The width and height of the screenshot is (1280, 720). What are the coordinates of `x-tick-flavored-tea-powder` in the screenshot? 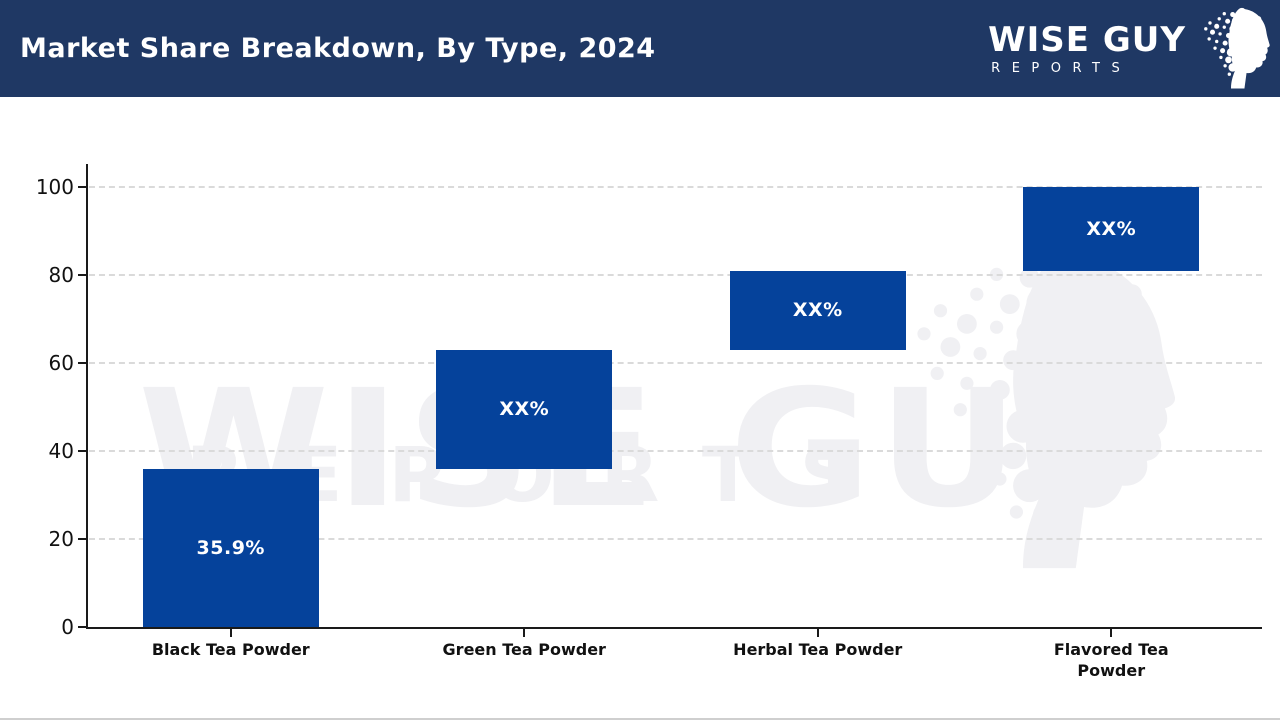 It's located at (1111, 633).